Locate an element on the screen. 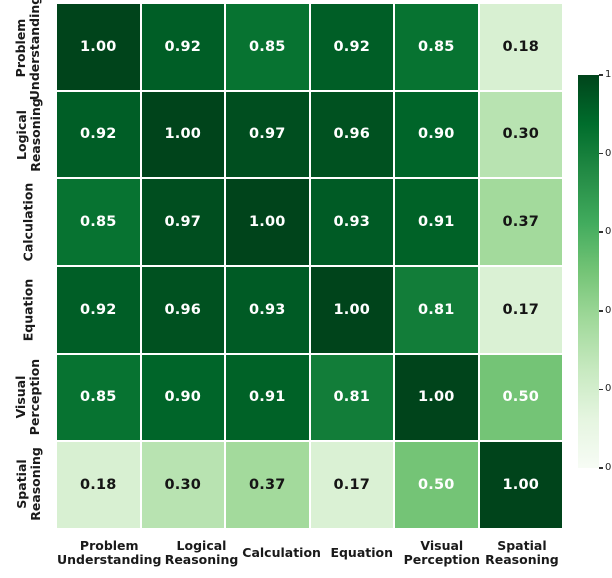 The width and height of the screenshot is (612, 578). row-label-text: Visual Perception is located at coordinates (28, 397).